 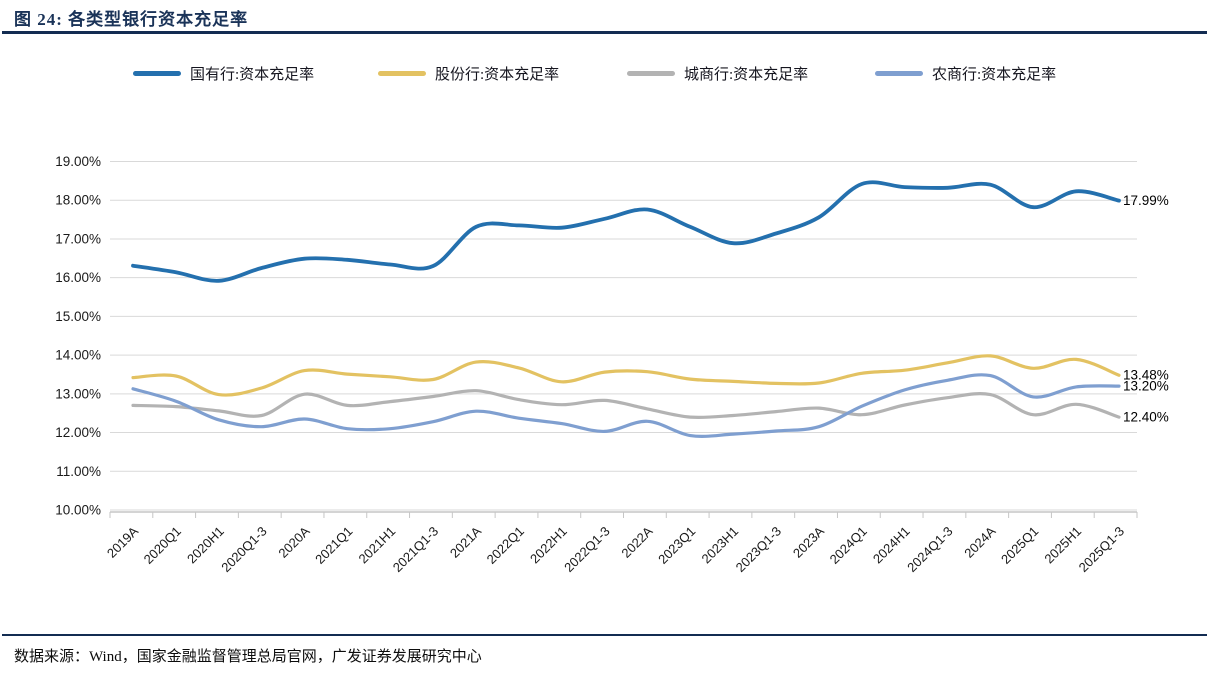 I want to click on x-axis-tick-label: 2022H1, so click(x=548, y=545).